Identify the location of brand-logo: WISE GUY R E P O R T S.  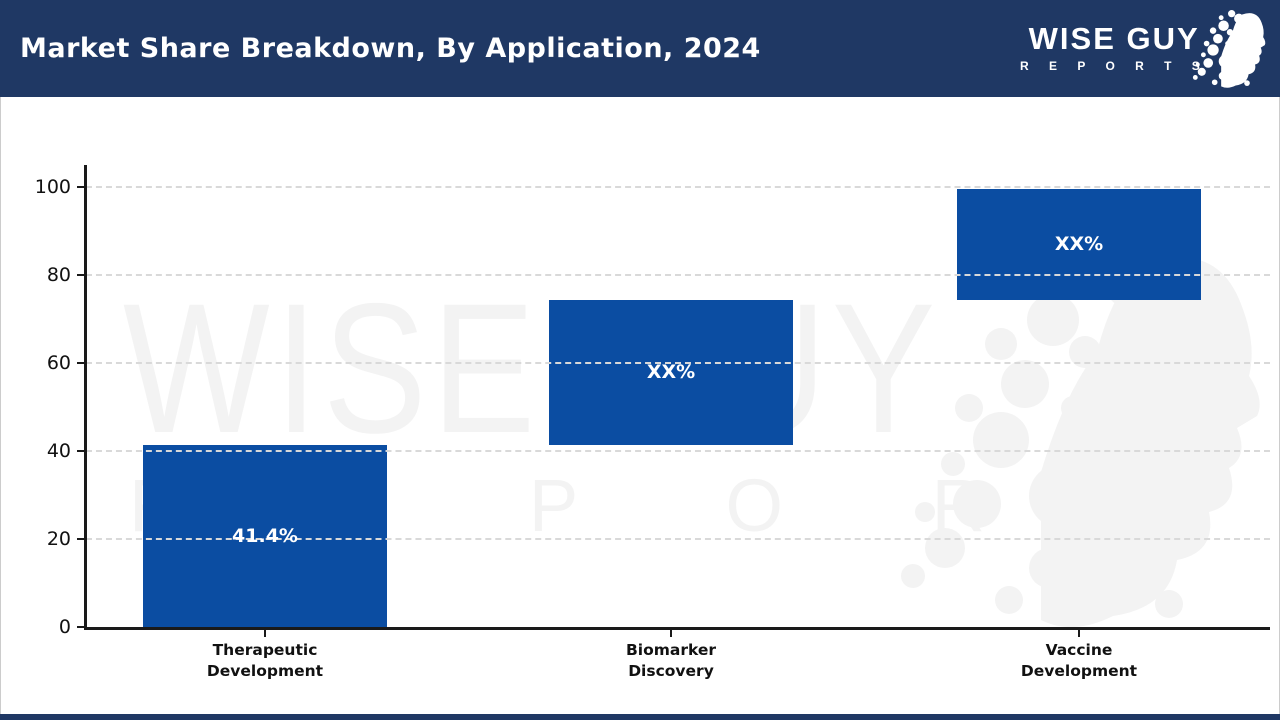
(1144, 49).